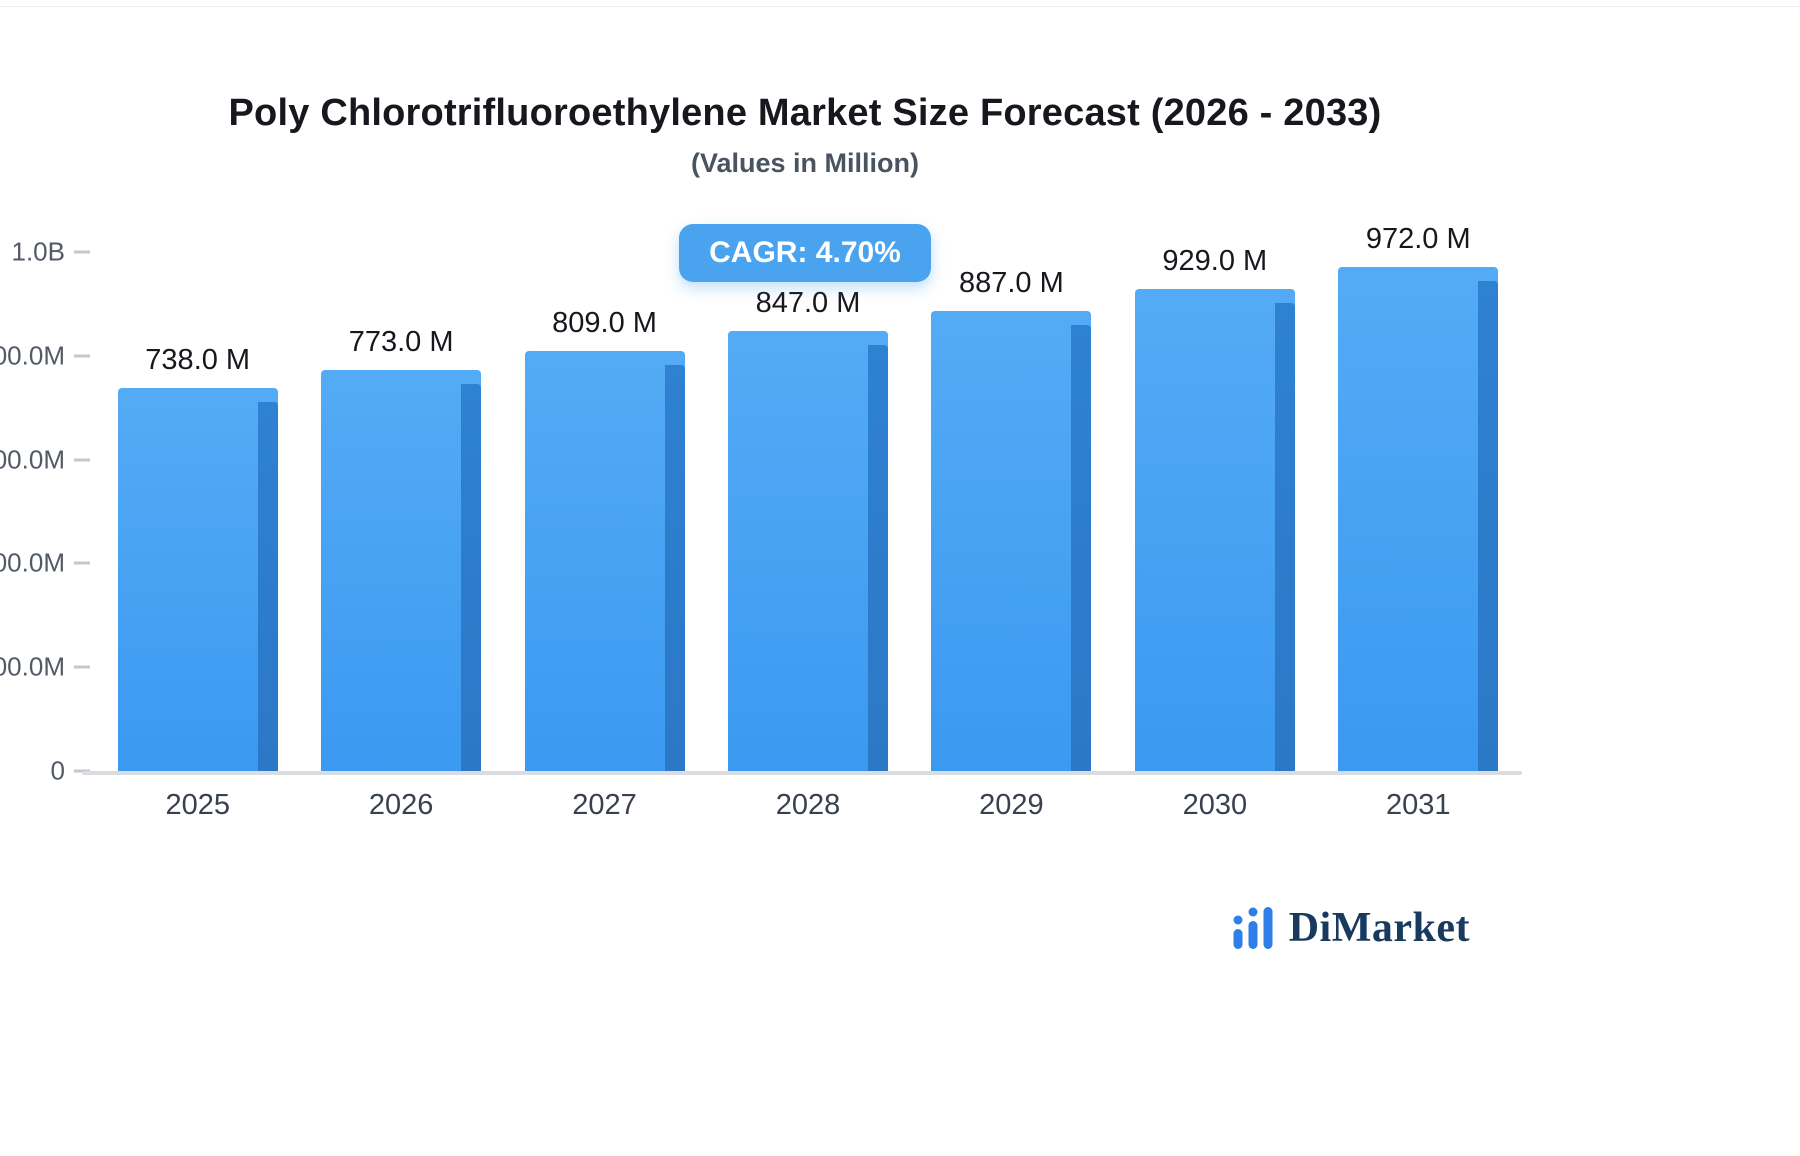 The width and height of the screenshot is (1800, 1156). I want to click on bar-group: 887.0 M 2029, so click(1011, 536).